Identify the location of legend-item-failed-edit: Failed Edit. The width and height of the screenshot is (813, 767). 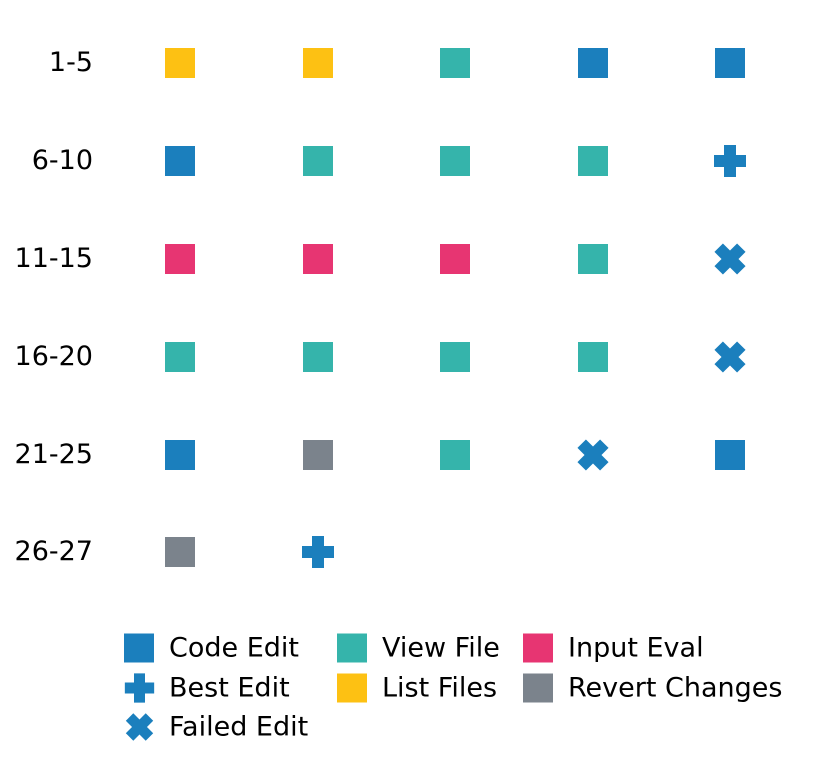
(216, 727).